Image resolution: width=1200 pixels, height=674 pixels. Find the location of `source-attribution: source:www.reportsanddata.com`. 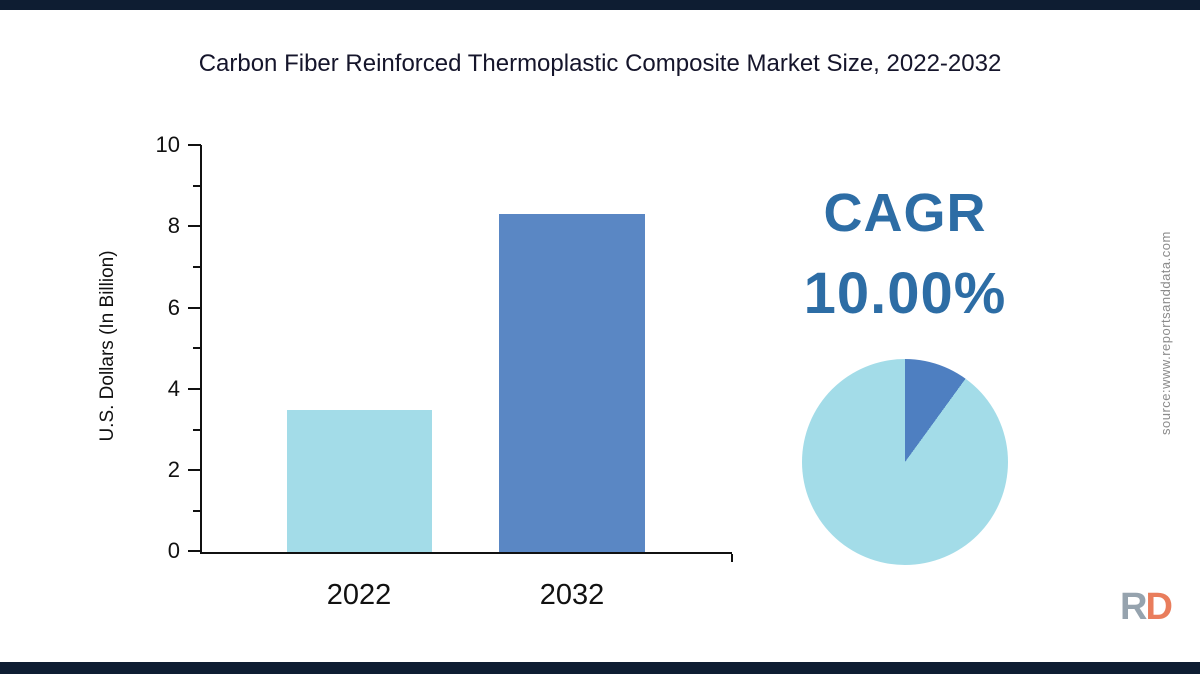

source-attribution: source:www.reportsanddata.com is located at coordinates (1165, 333).